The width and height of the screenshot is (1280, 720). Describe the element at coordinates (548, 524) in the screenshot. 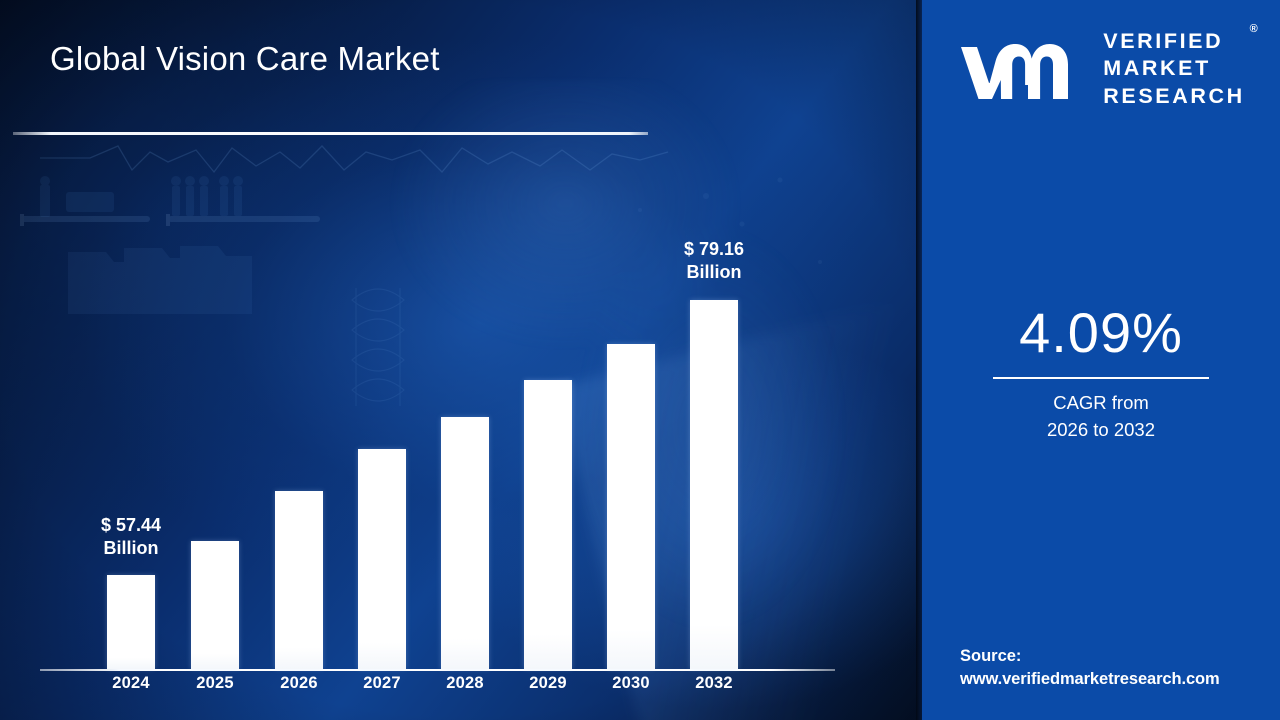

I see `bar-2029` at that location.